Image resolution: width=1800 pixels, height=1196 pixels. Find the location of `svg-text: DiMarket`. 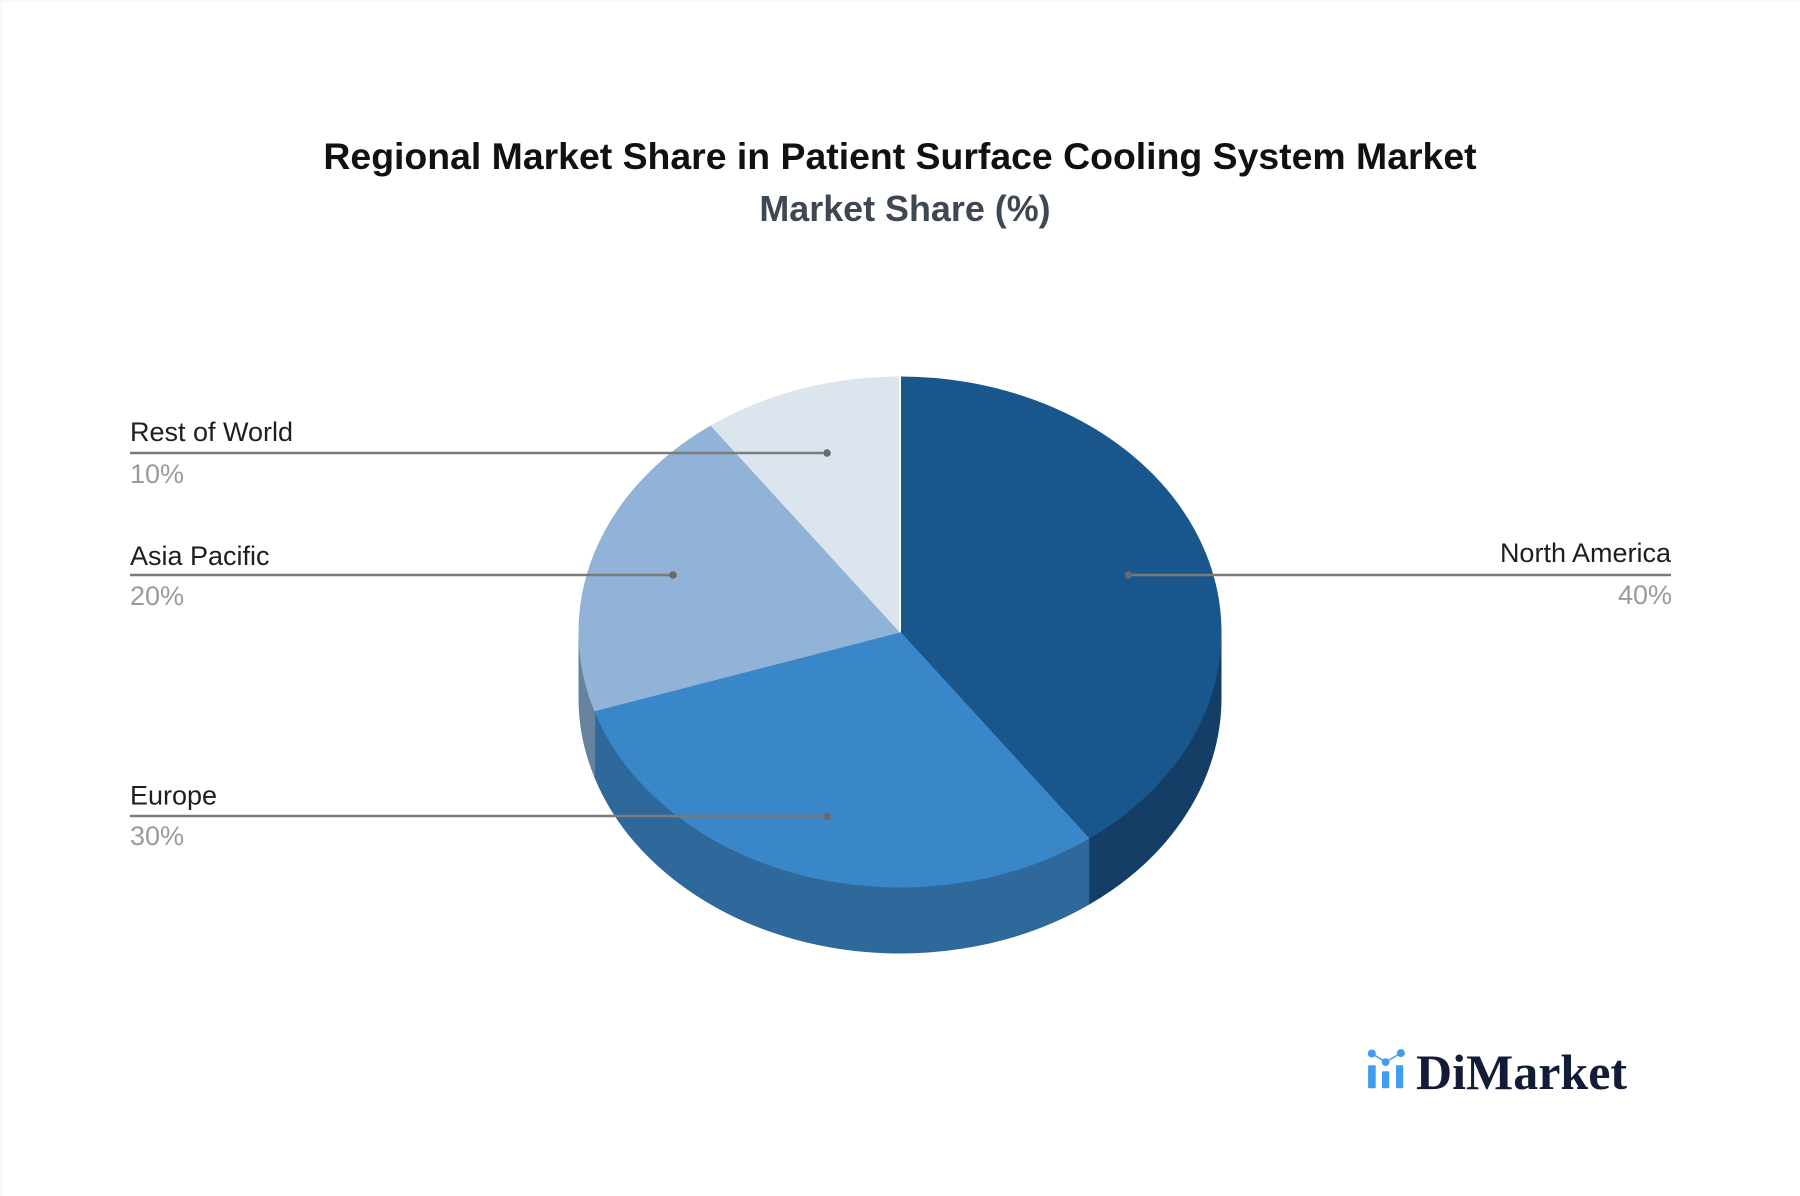

svg-text: DiMarket is located at coordinates (1521, 1072).